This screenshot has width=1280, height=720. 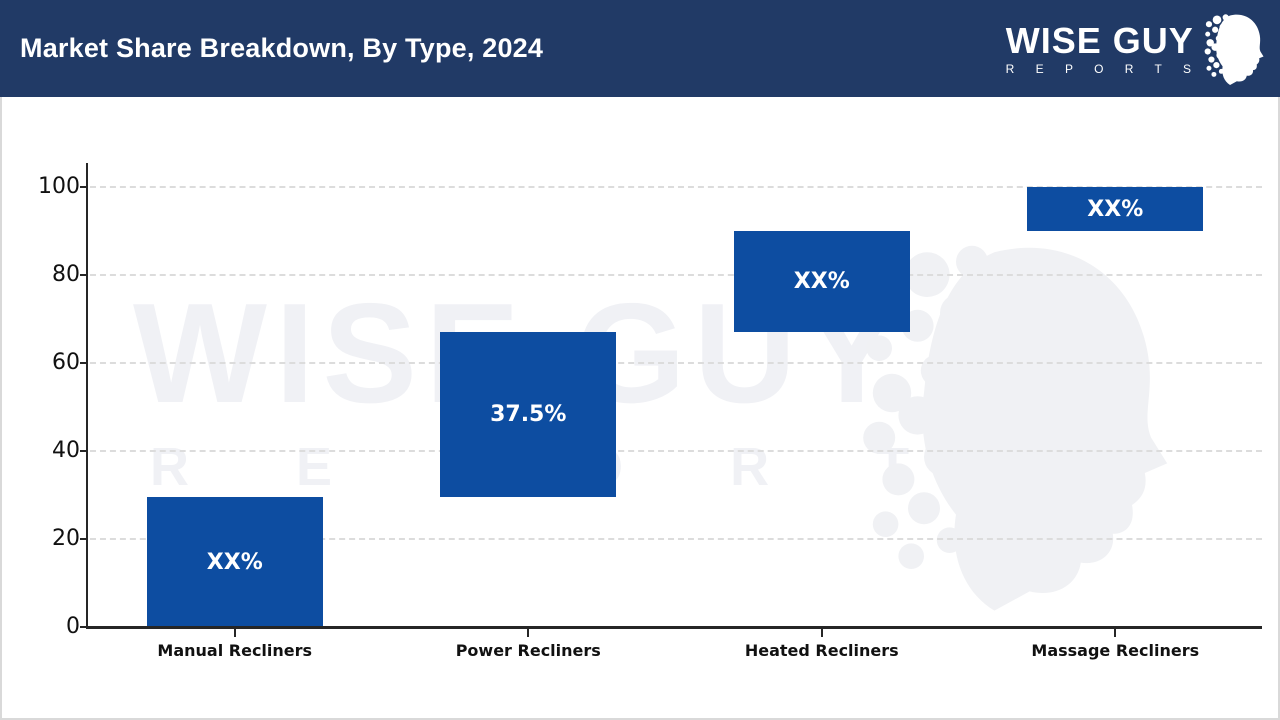 I want to click on y-axis-line, so click(x=87, y=396).